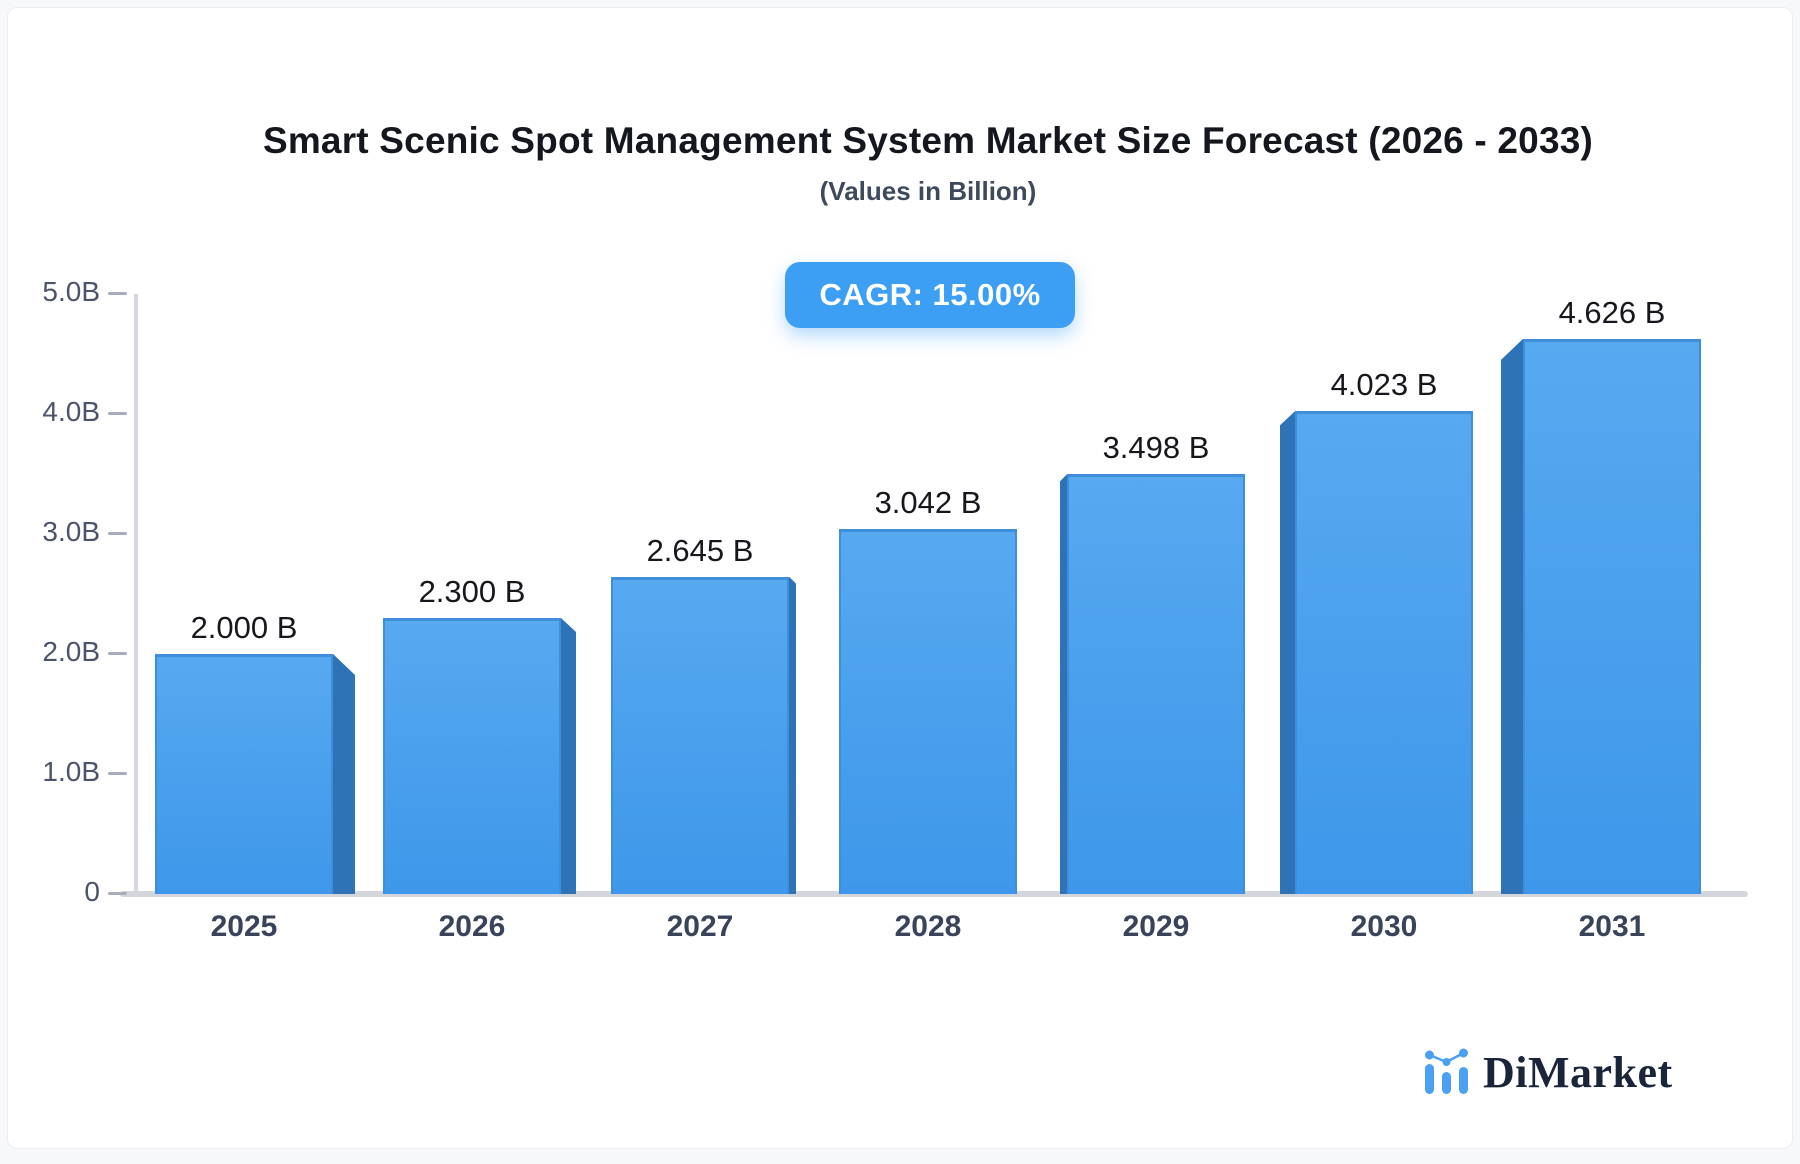 The width and height of the screenshot is (1800, 1164). I want to click on y-axis-line, so click(136, 594).